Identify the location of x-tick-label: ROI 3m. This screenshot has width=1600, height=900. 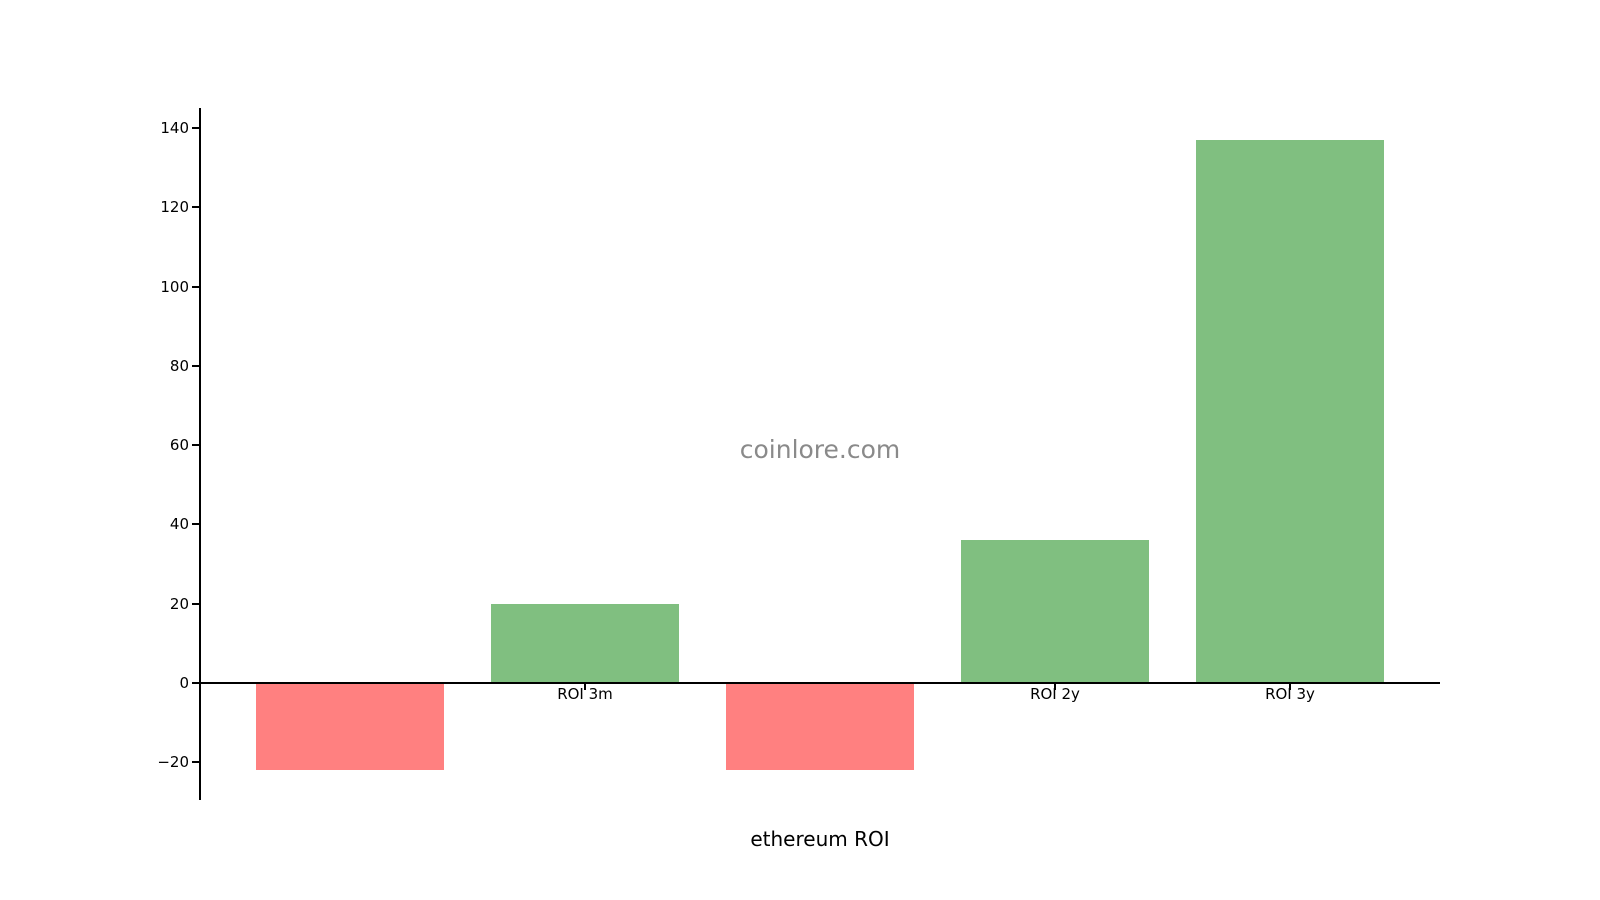
(585, 694).